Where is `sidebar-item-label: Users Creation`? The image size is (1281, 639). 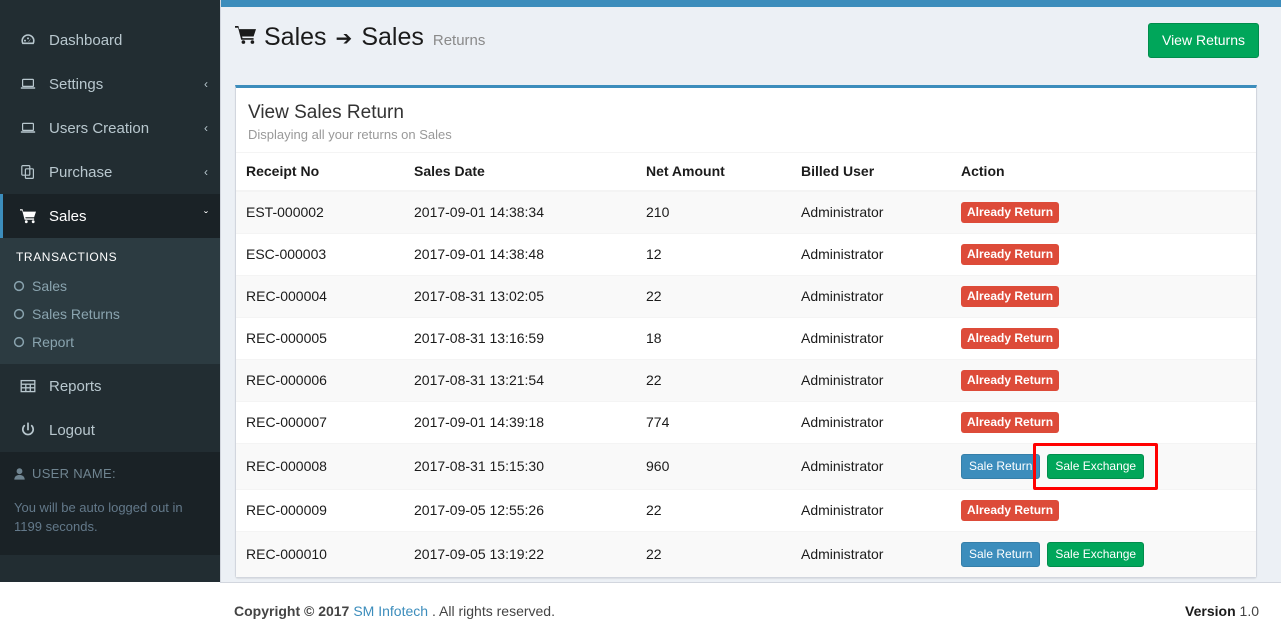 sidebar-item-label: Users Creation is located at coordinates (99, 128).